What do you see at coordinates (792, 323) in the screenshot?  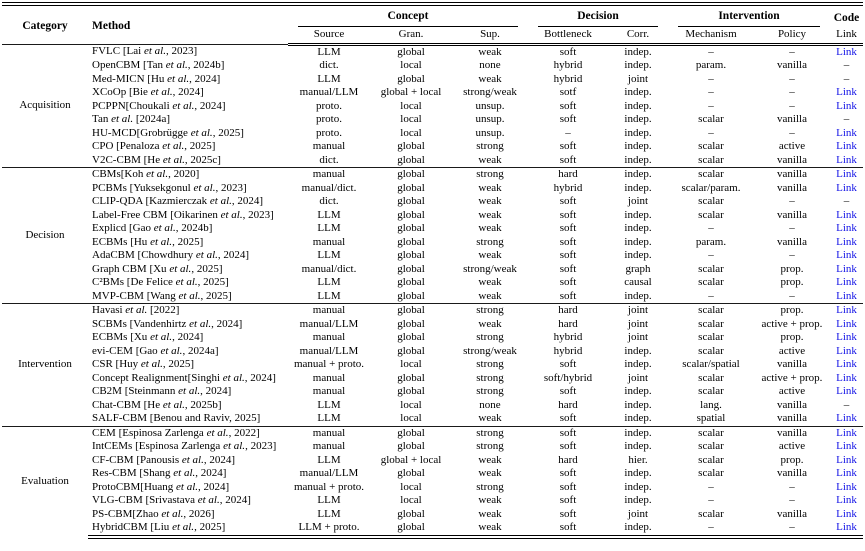 I see `policy-cell: active + prop.` at bounding box center [792, 323].